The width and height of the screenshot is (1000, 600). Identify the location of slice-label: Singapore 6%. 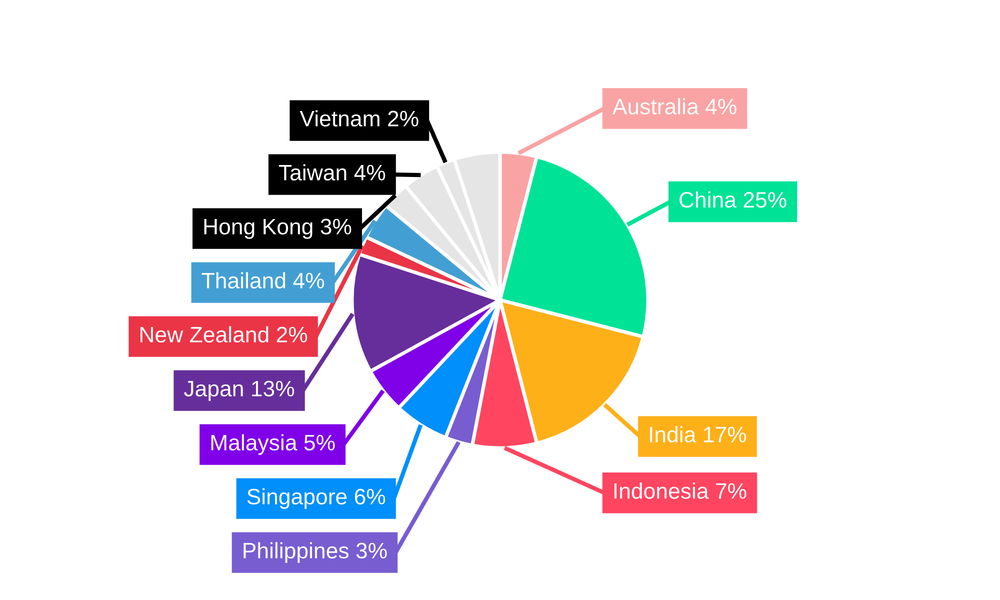
(316, 498).